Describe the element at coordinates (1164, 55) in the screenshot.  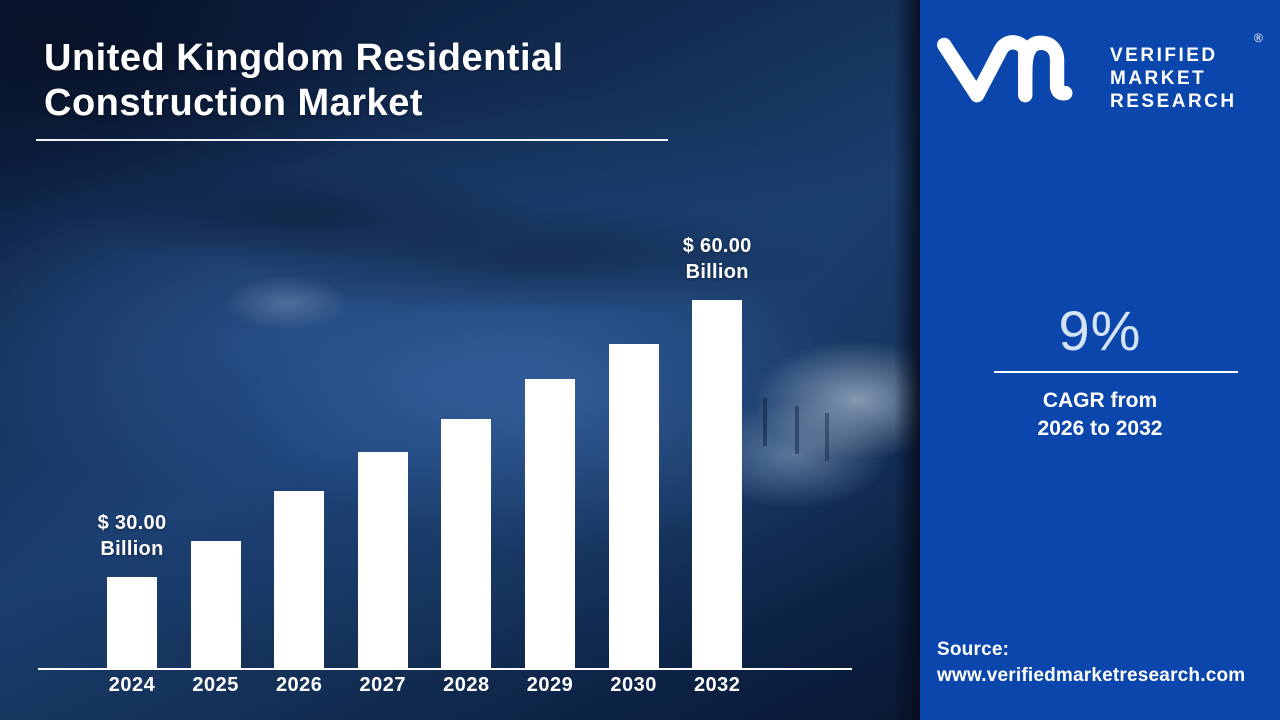
I see `brand-name-line1: VERIFIED` at that location.